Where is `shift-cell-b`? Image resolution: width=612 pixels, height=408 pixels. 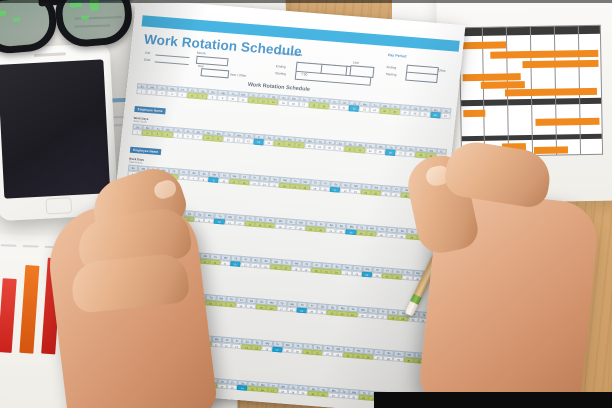 shift-cell-b is located at coordinates (334, 69).